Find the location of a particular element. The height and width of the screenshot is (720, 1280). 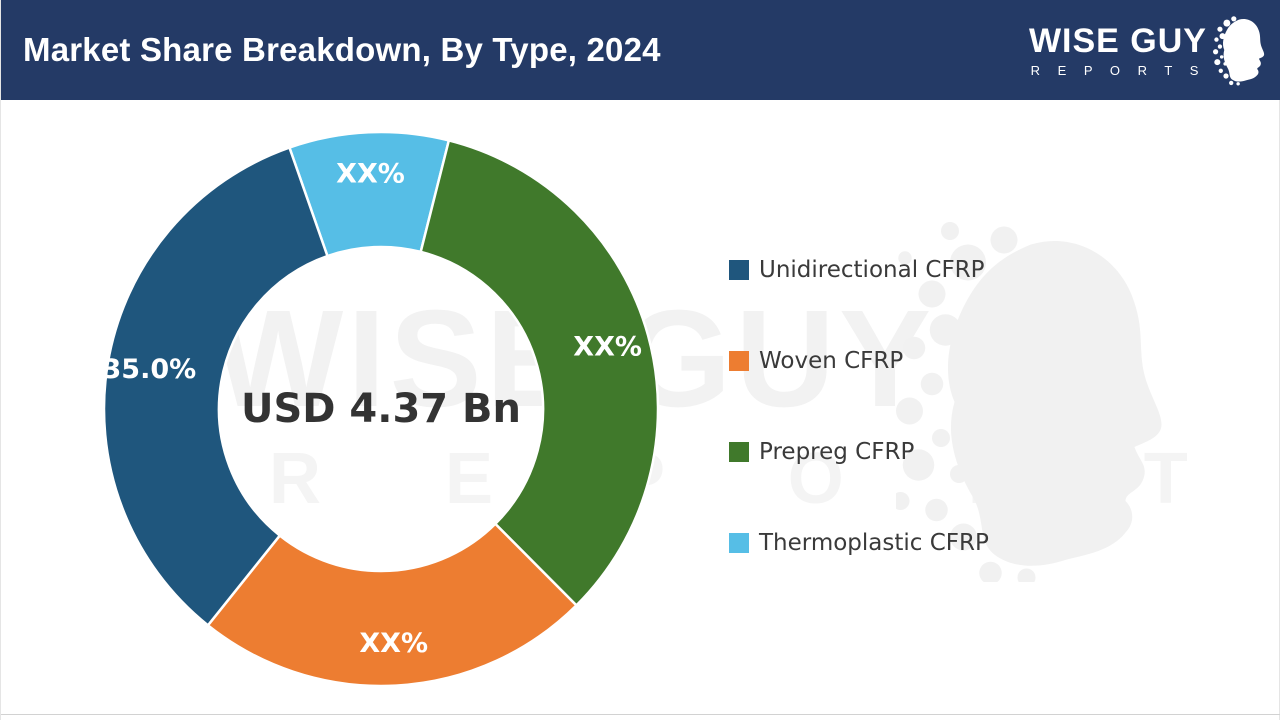

legend-item-woven-cfrp: Woven CFRP is located at coordinates (859, 361).